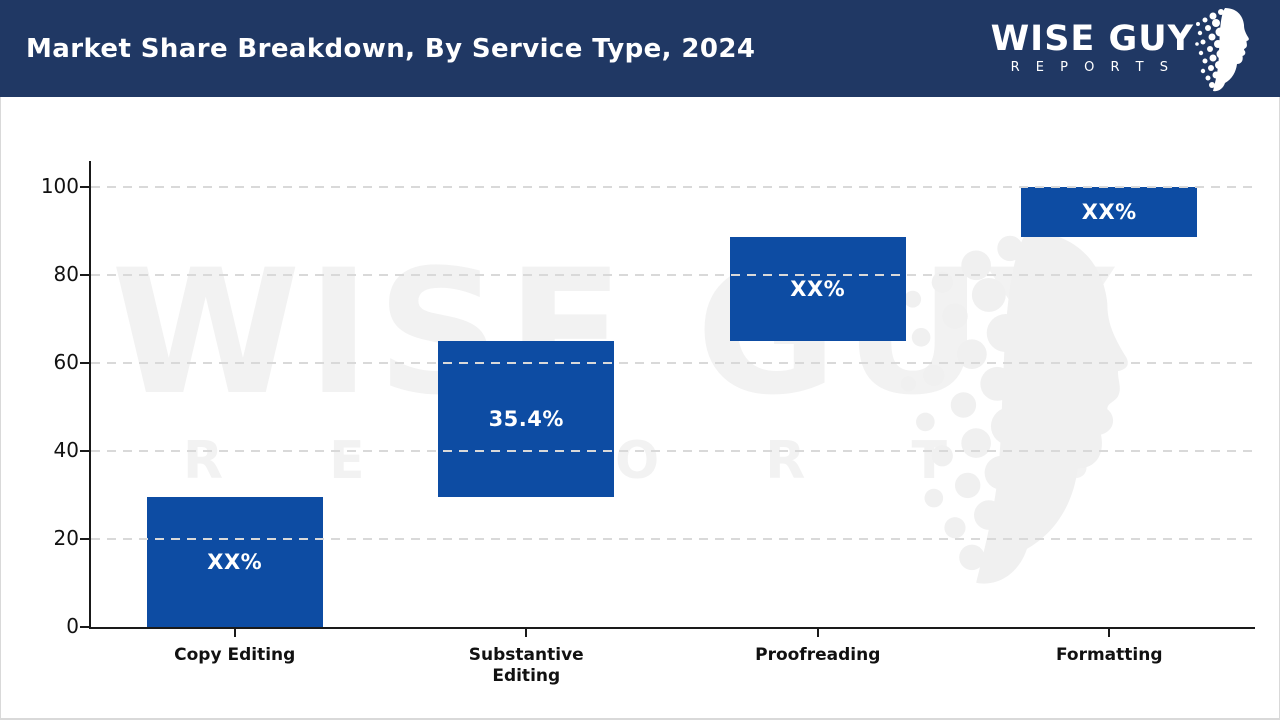 The image size is (1280, 720). What do you see at coordinates (235, 655) in the screenshot?
I see `category-label-copy-editing: Copy Editing` at bounding box center [235, 655].